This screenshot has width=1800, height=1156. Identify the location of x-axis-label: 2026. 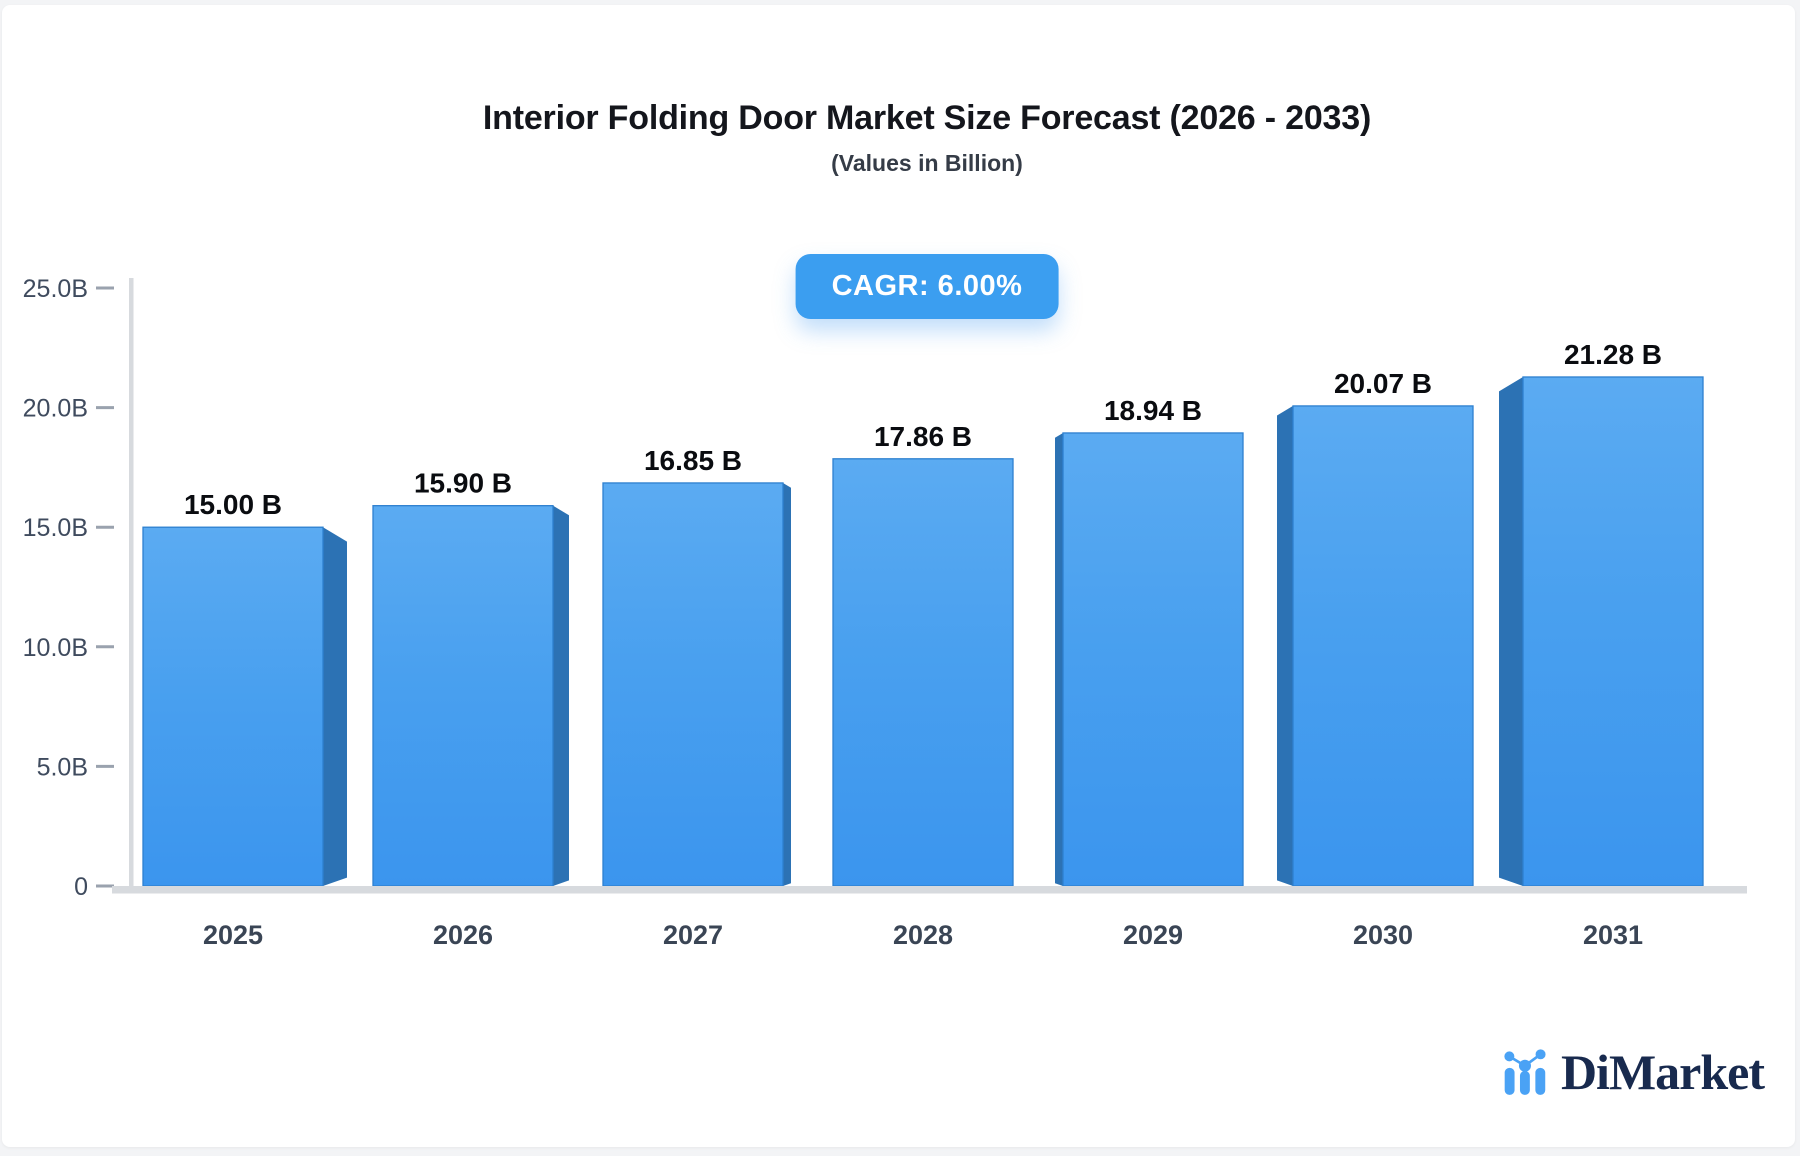
(463, 935).